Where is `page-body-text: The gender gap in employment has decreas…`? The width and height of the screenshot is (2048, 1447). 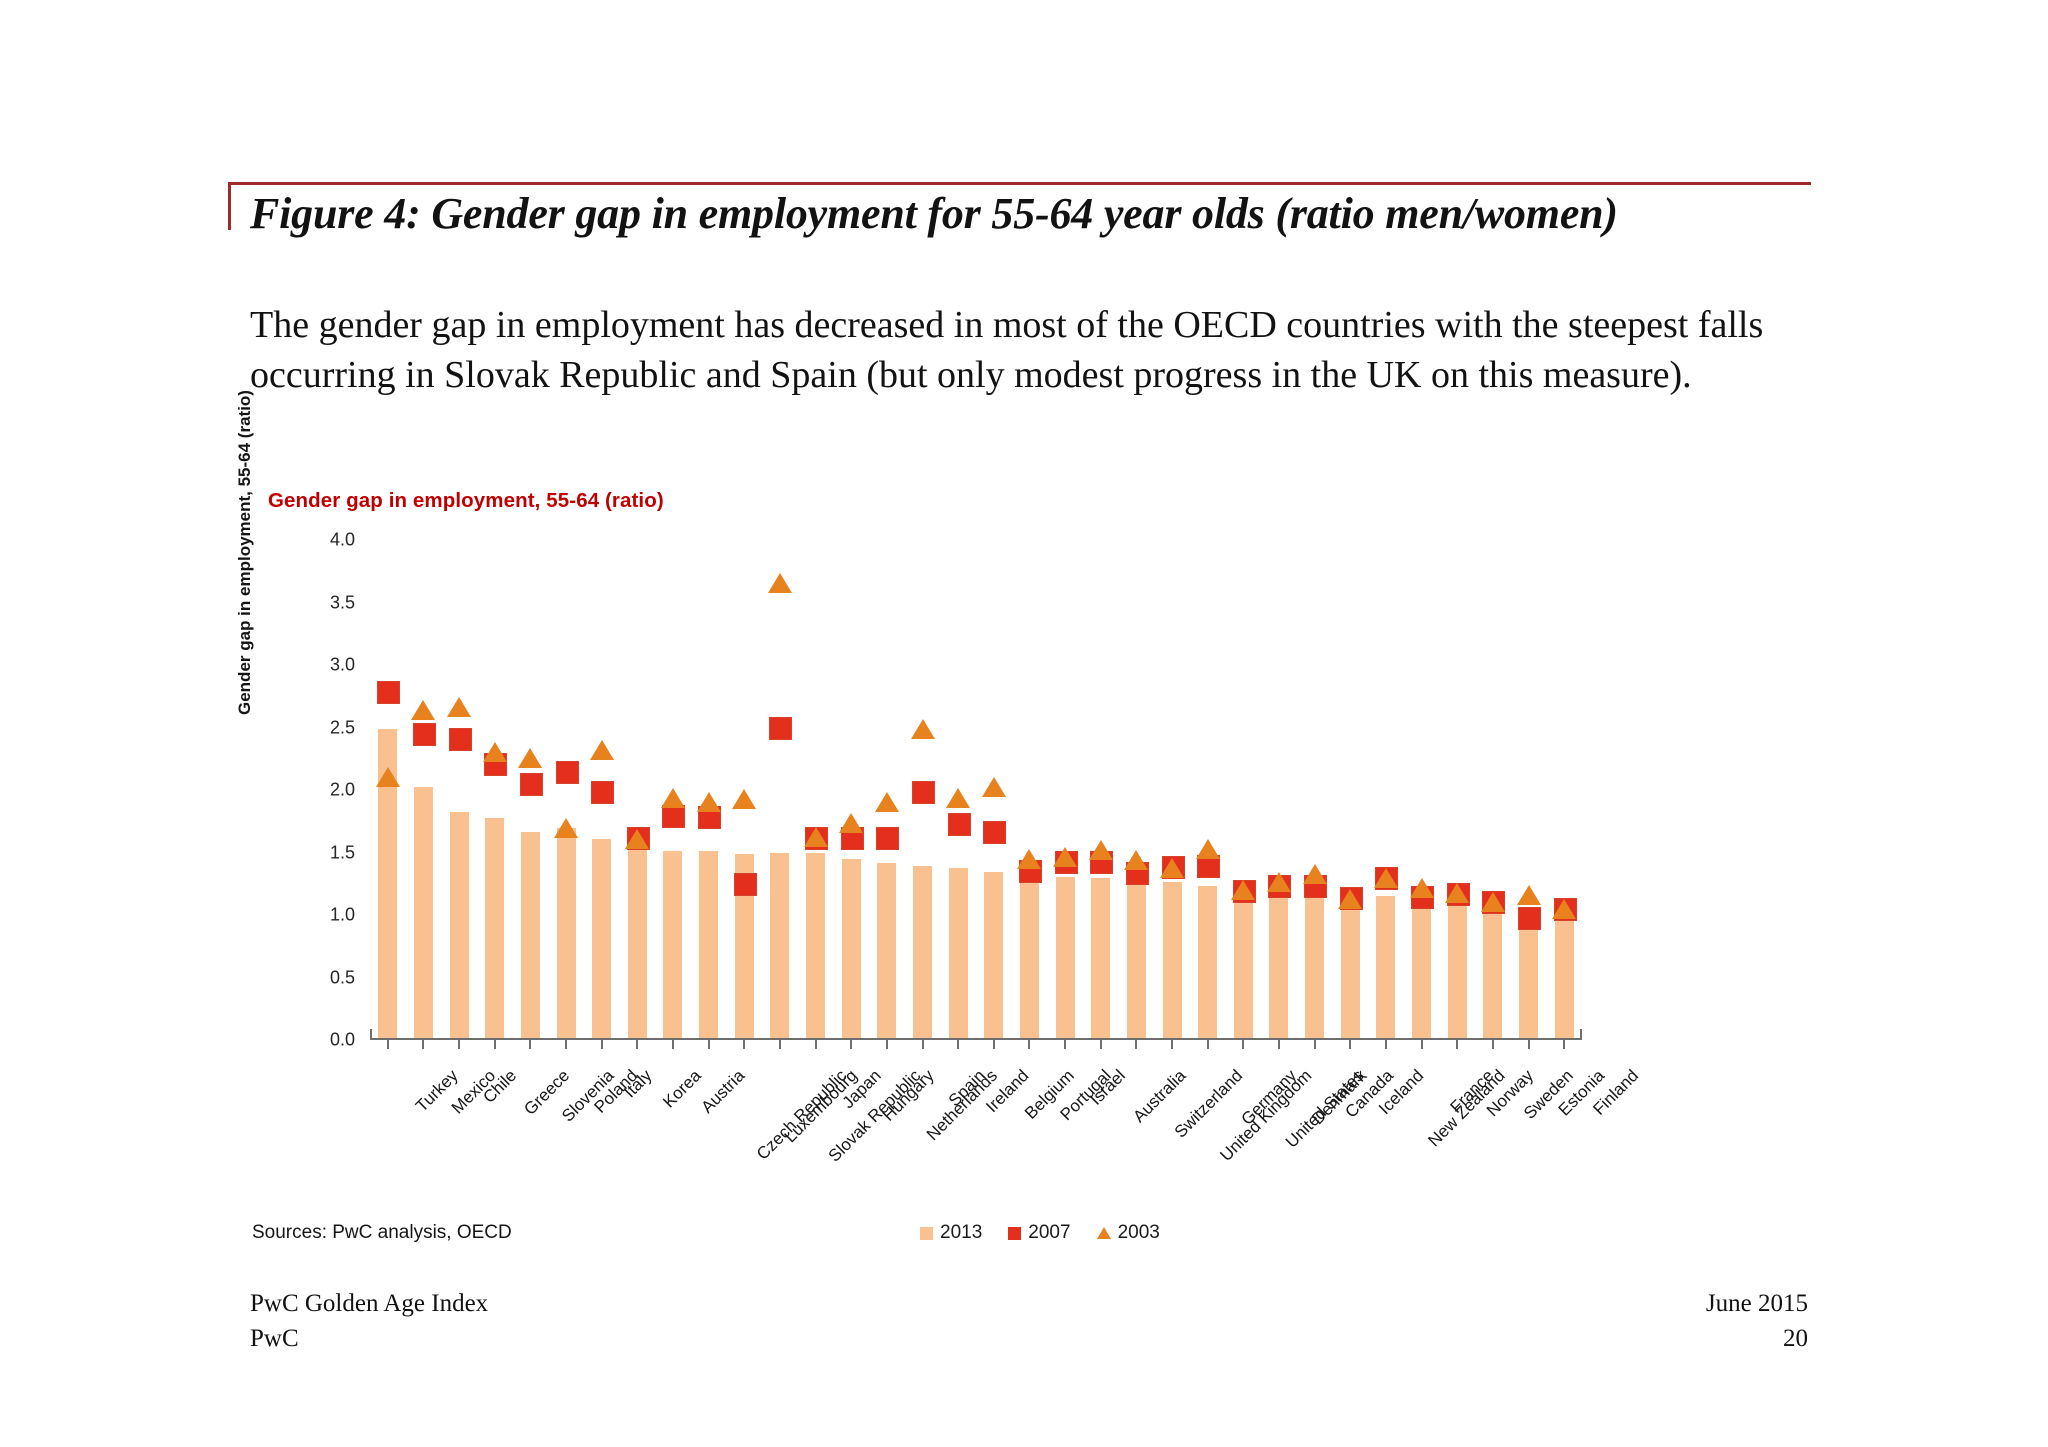
page-body-text: The gender gap in employment has decreas… is located at coordinates (1007, 350).